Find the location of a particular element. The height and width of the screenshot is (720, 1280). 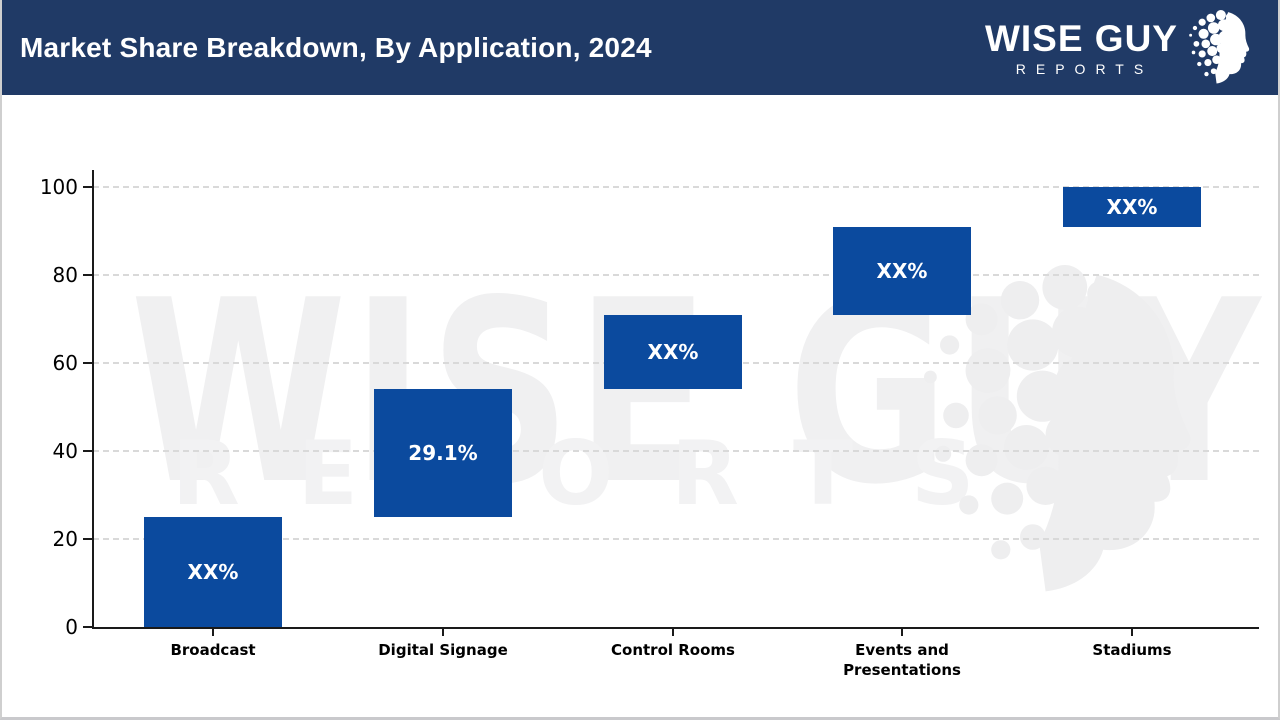

x-tick-label-1: Digital Signage is located at coordinates (443, 650).